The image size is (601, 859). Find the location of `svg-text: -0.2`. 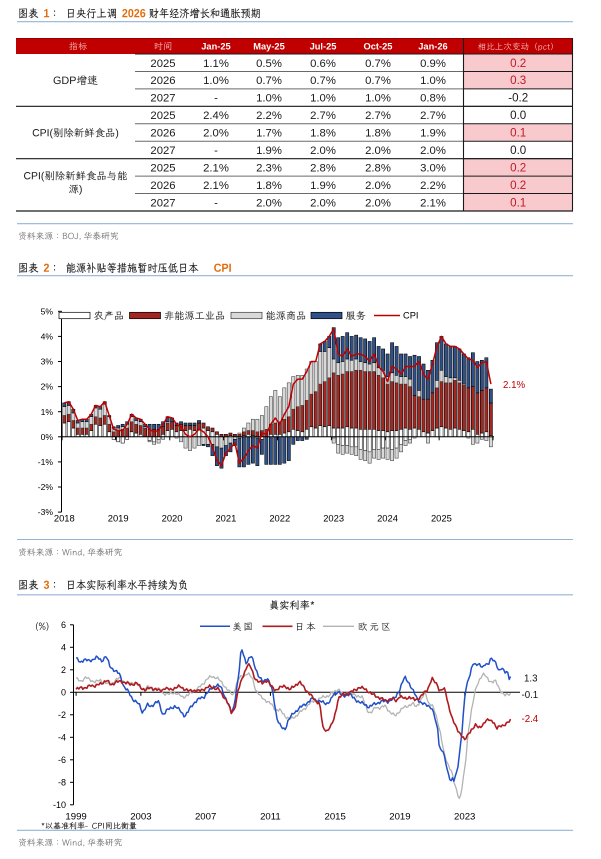

svg-text: -0.2 is located at coordinates (518, 98).